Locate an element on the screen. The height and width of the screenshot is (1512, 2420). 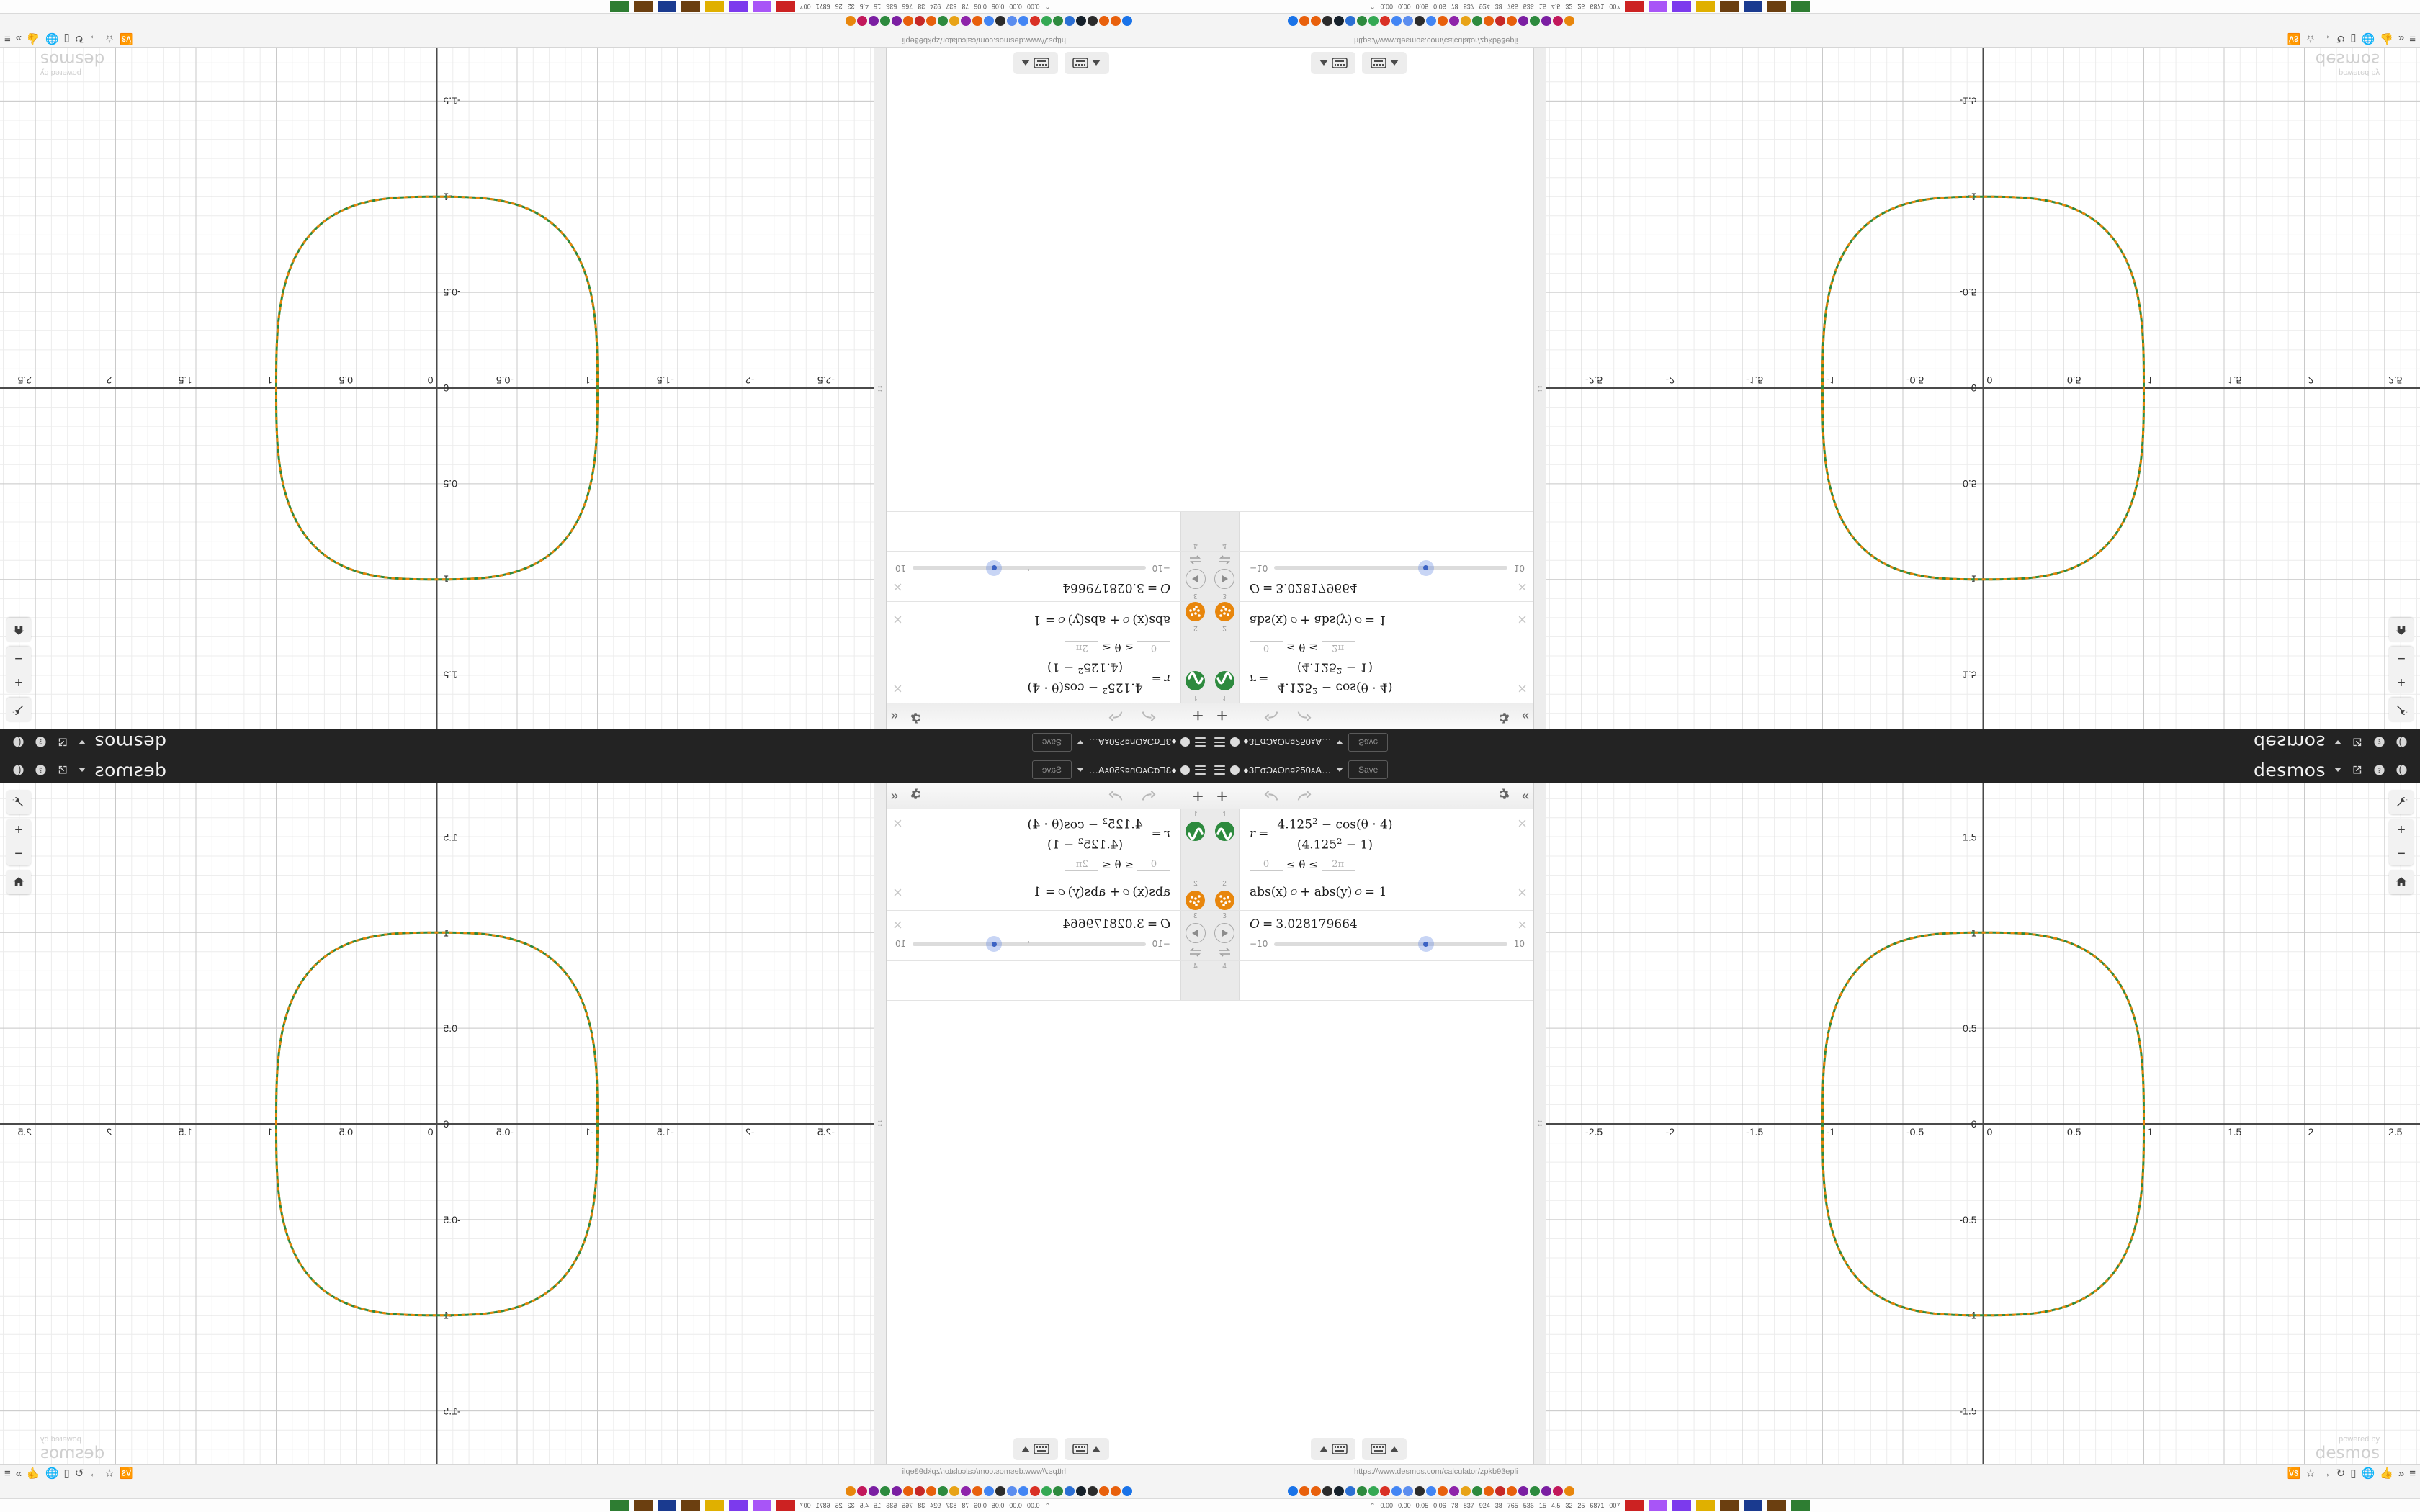
zoom-in-button: + is located at coordinates (18, 830).